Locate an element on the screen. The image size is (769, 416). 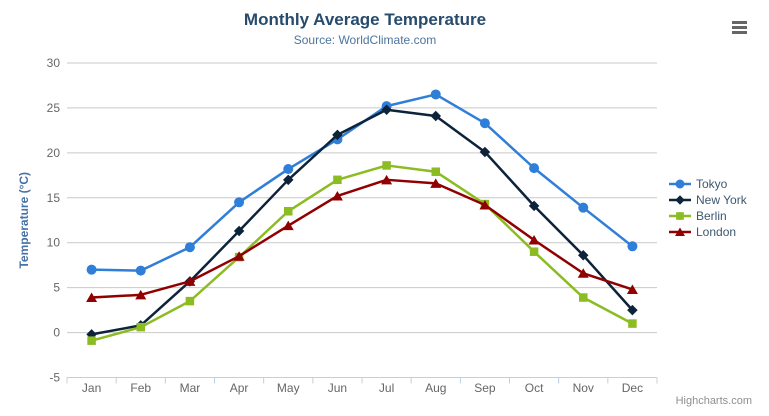
legend-label: New York is located at coordinates (721, 200).